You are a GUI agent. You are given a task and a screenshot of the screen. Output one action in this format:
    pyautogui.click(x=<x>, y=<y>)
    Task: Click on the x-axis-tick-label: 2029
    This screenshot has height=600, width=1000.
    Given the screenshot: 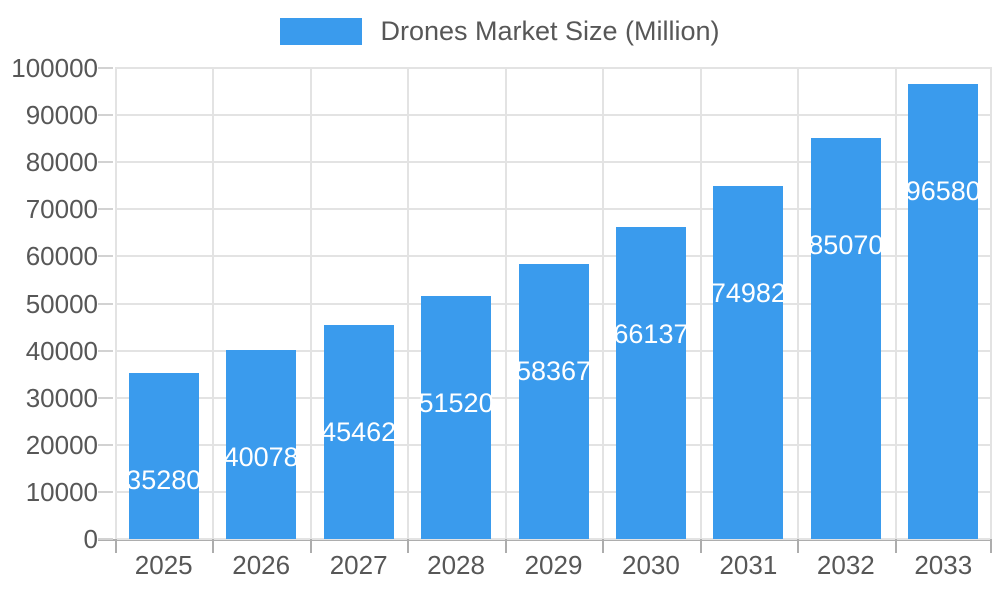 What is the action you would take?
    pyautogui.click(x=553, y=565)
    